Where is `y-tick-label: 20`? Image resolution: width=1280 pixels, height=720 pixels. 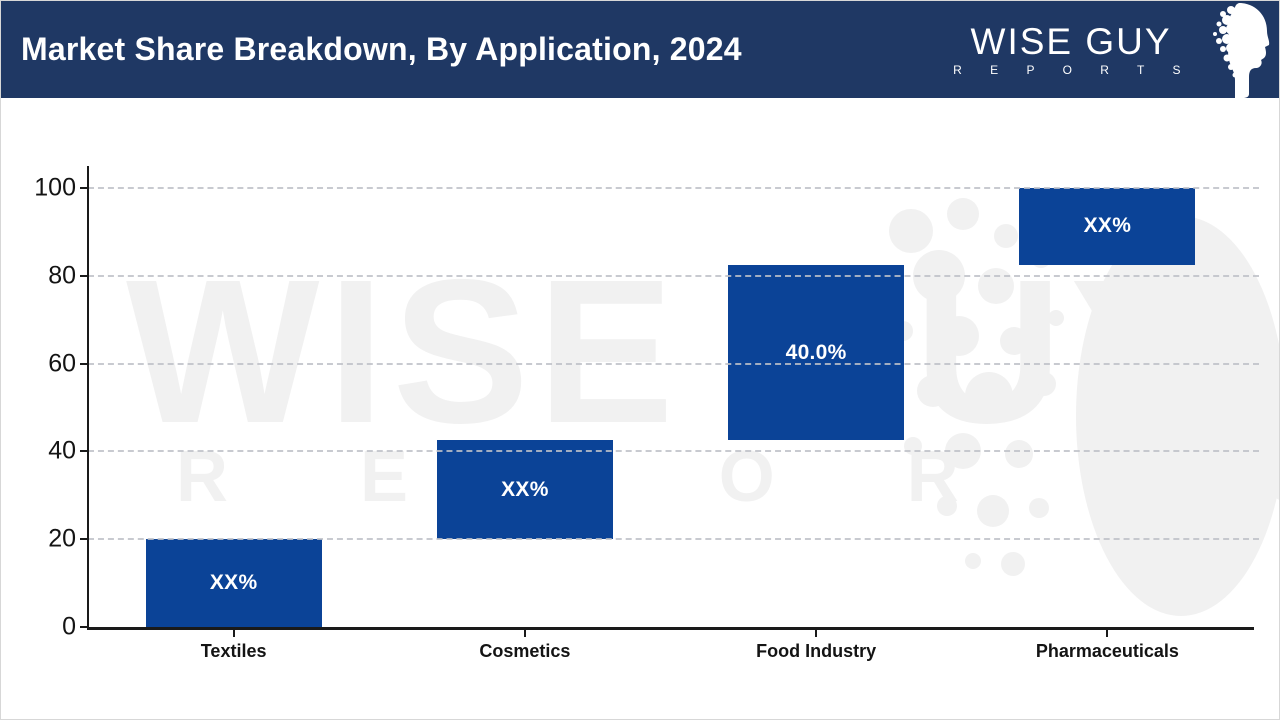 y-tick-label: 20 is located at coordinates (62, 538).